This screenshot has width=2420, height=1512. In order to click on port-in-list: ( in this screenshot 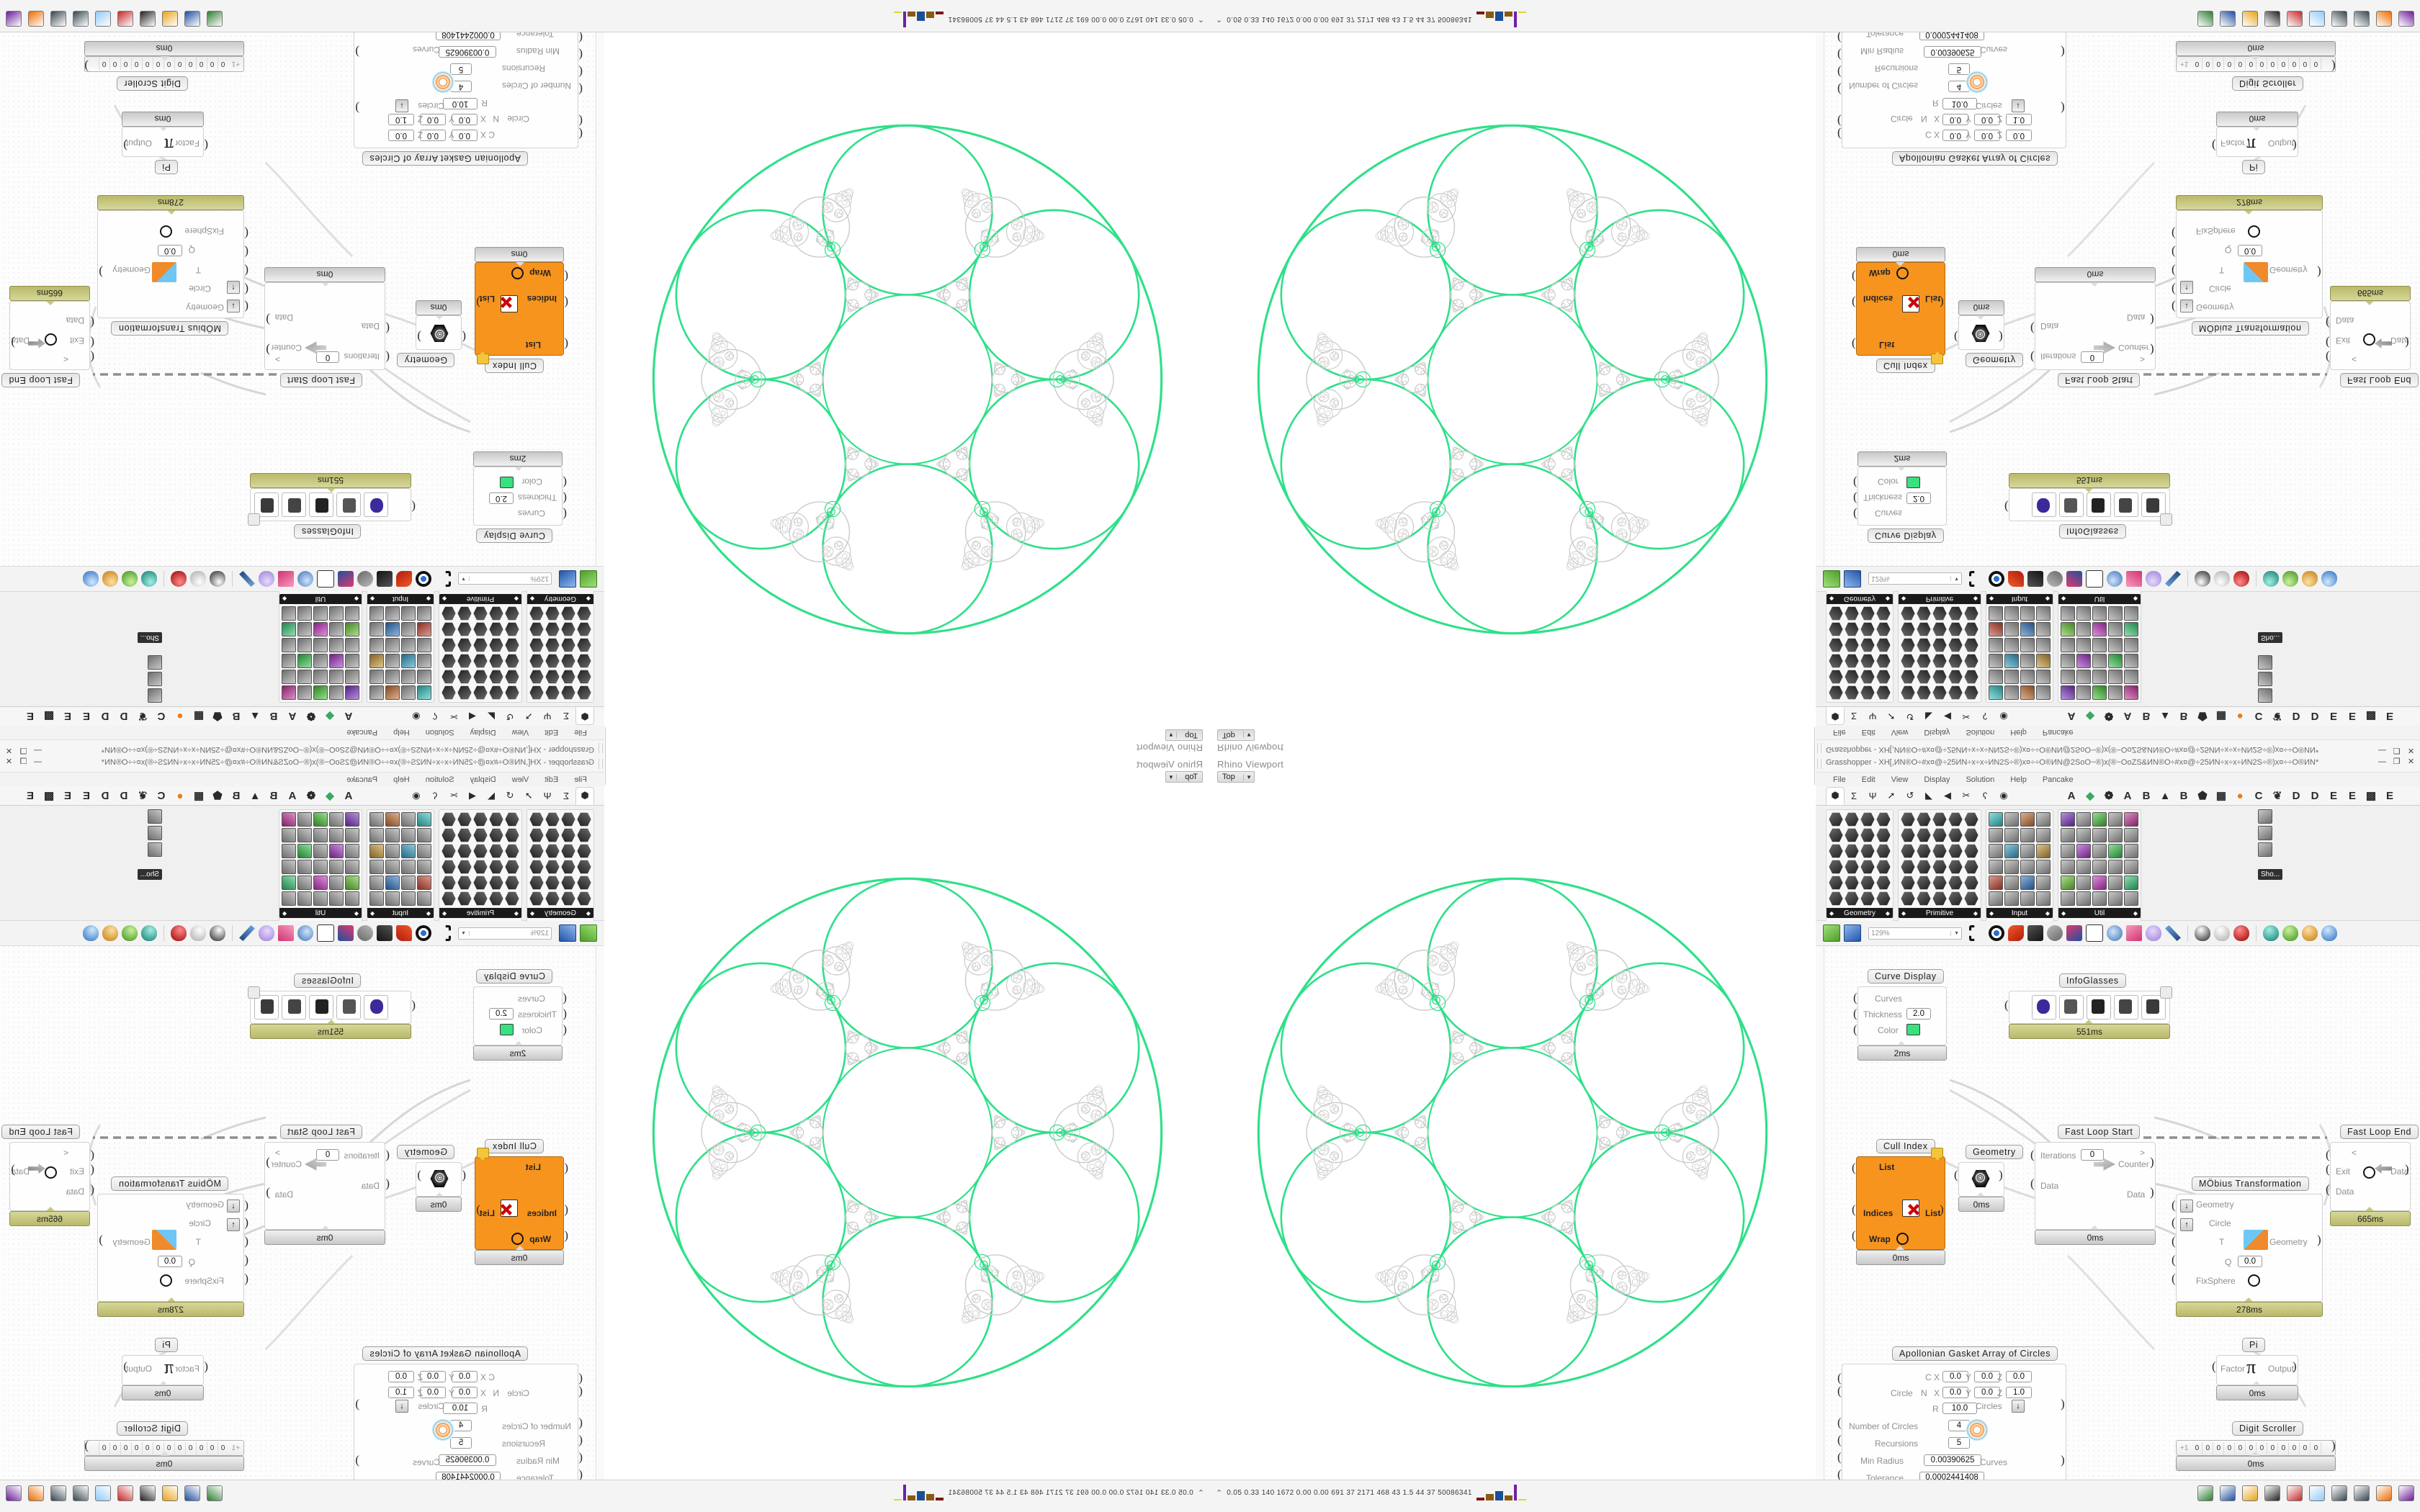, I will do `click(1854, 344)`.